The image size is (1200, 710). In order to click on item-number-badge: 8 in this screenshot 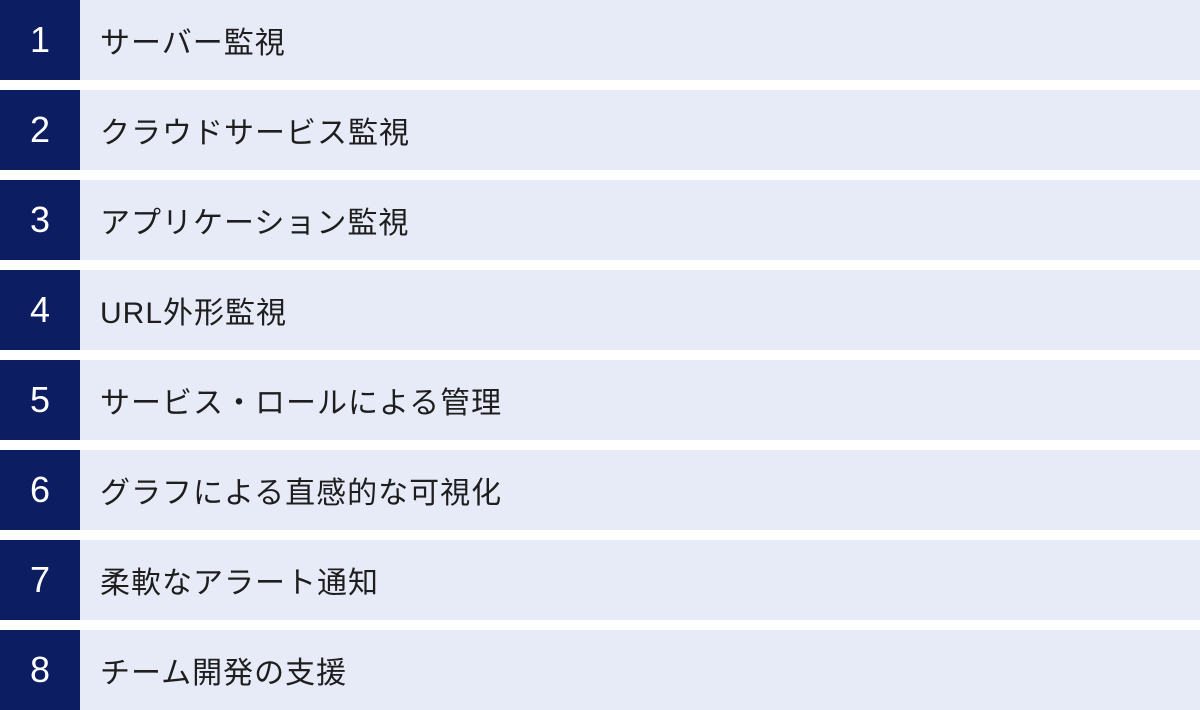, I will do `click(40, 670)`.